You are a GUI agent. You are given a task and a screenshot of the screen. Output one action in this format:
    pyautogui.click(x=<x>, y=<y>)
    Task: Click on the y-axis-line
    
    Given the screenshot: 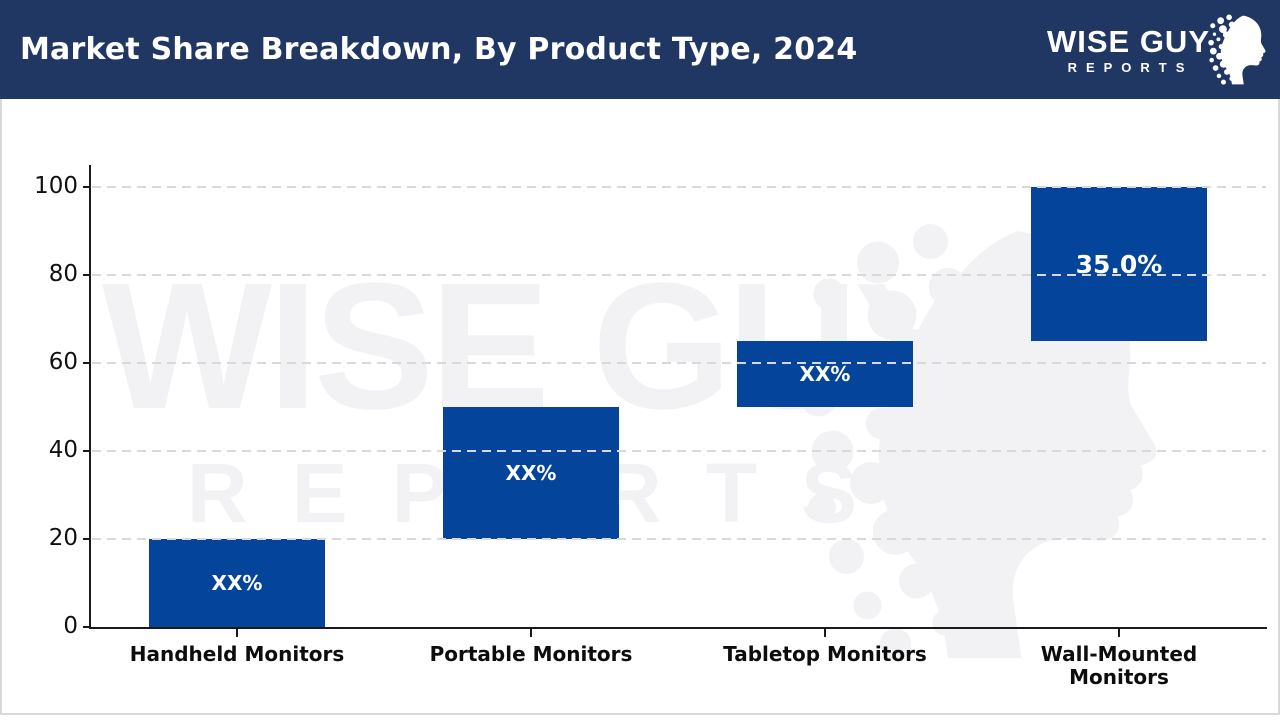 What is the action you would take?
    pyautogui.click(x=90, y=397)
    